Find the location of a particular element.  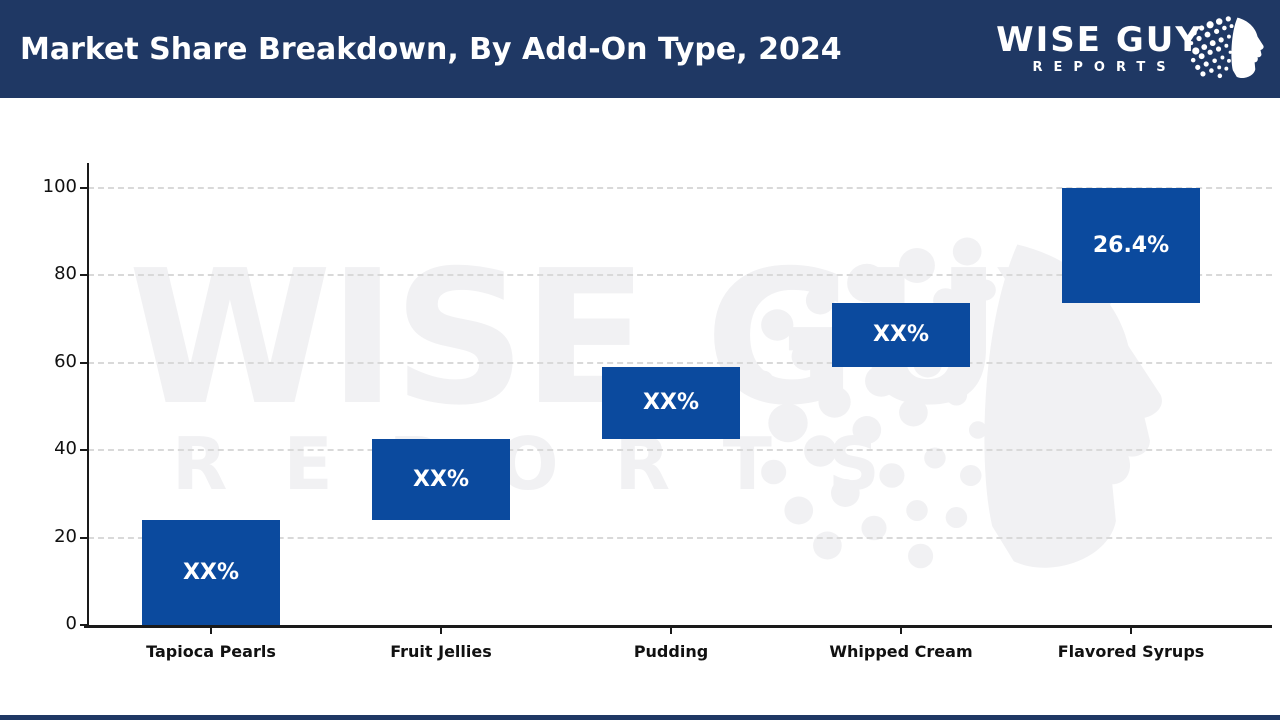

bar-value-label: 26.4% is located at coordinates (1131, 245).